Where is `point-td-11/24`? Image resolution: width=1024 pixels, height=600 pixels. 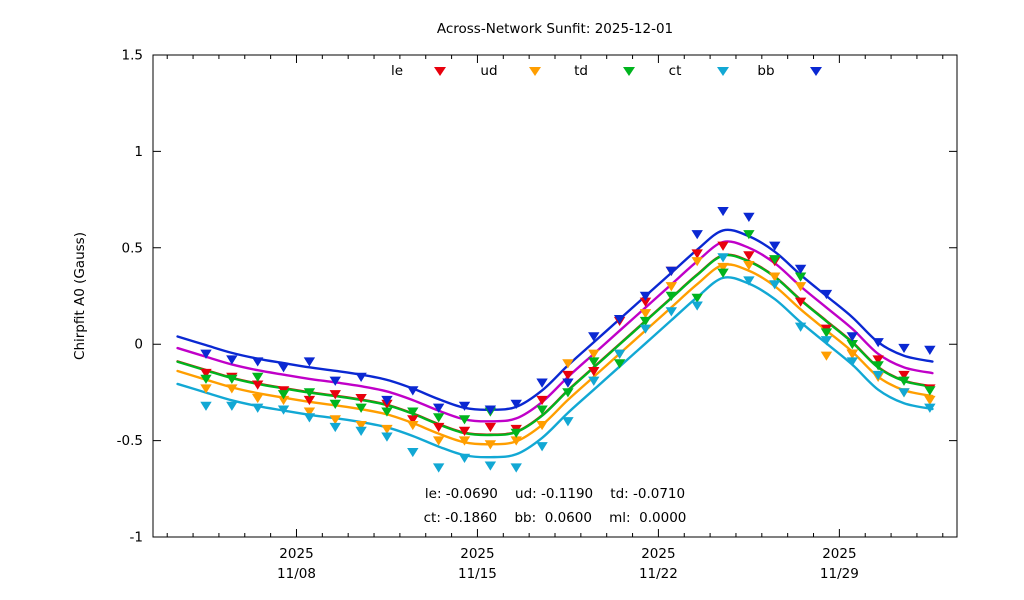 point-td-11/24 is located at coordinates (723, 273).